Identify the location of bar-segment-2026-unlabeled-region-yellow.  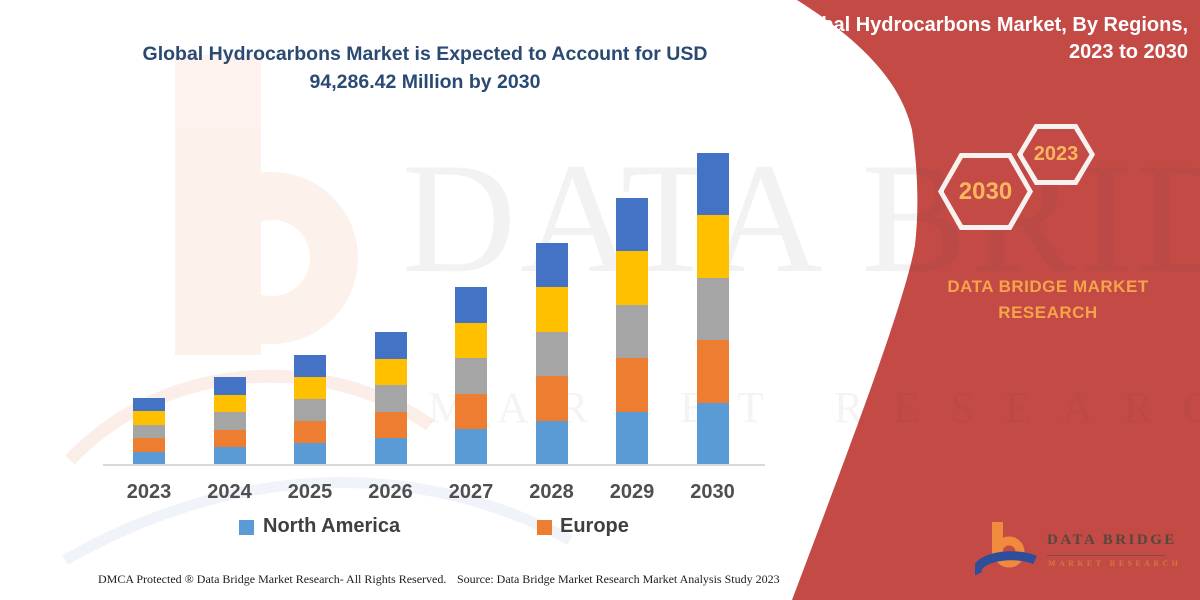
(390, 372).